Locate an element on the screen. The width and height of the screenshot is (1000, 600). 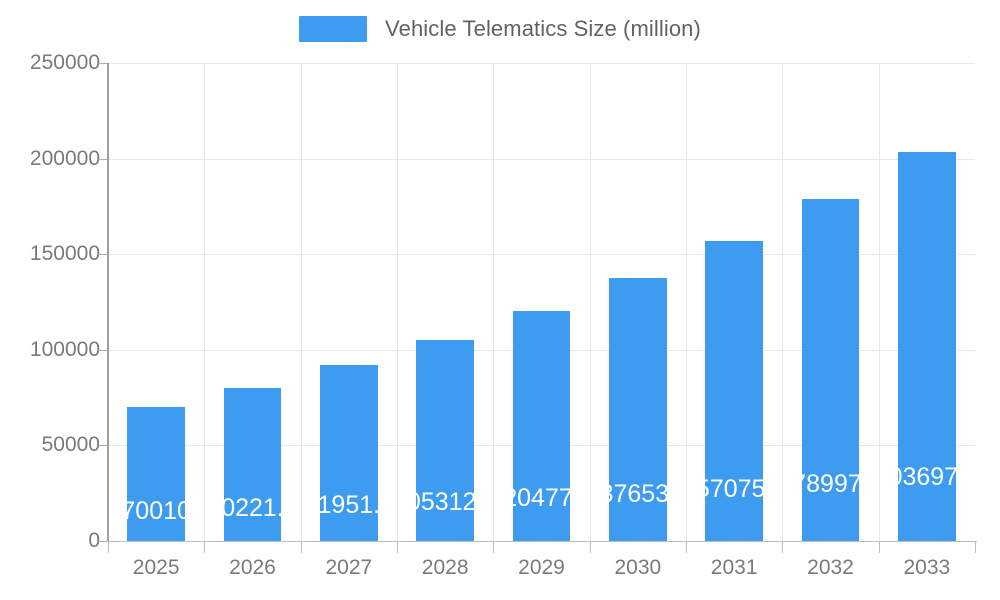
bar-value-label: 80221.1 is located at coordinates (252, 508).